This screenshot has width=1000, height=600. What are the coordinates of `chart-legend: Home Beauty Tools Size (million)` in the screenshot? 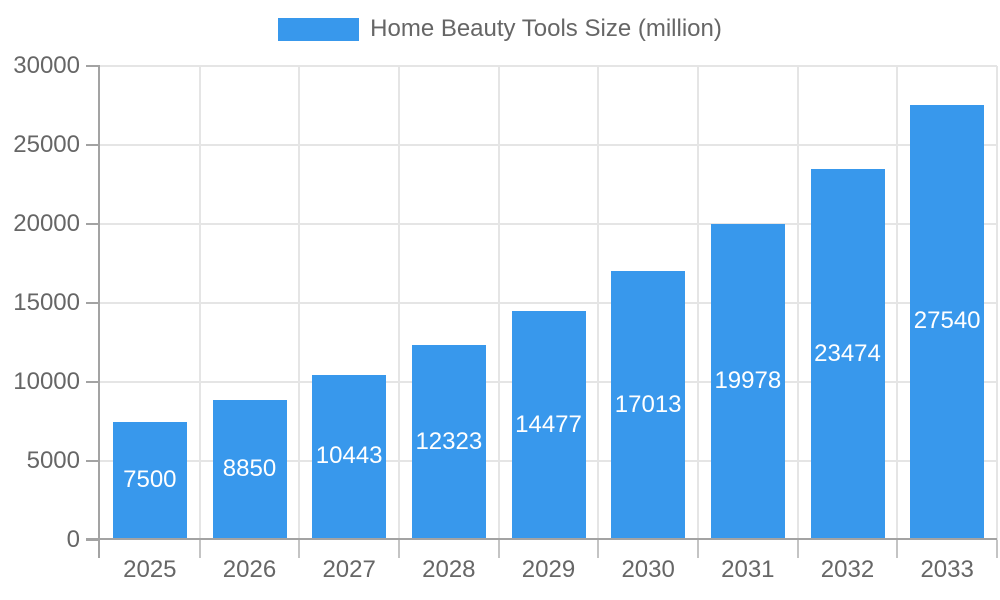 It's located at (500, 29).